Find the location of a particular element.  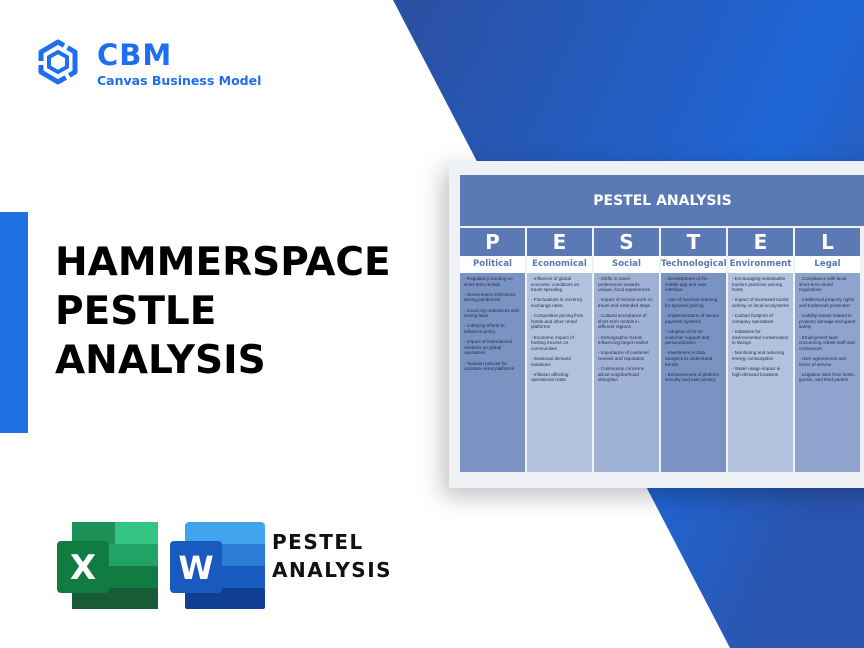

apps-label-line: ANALYSIS is located at coordinates (332, 570).